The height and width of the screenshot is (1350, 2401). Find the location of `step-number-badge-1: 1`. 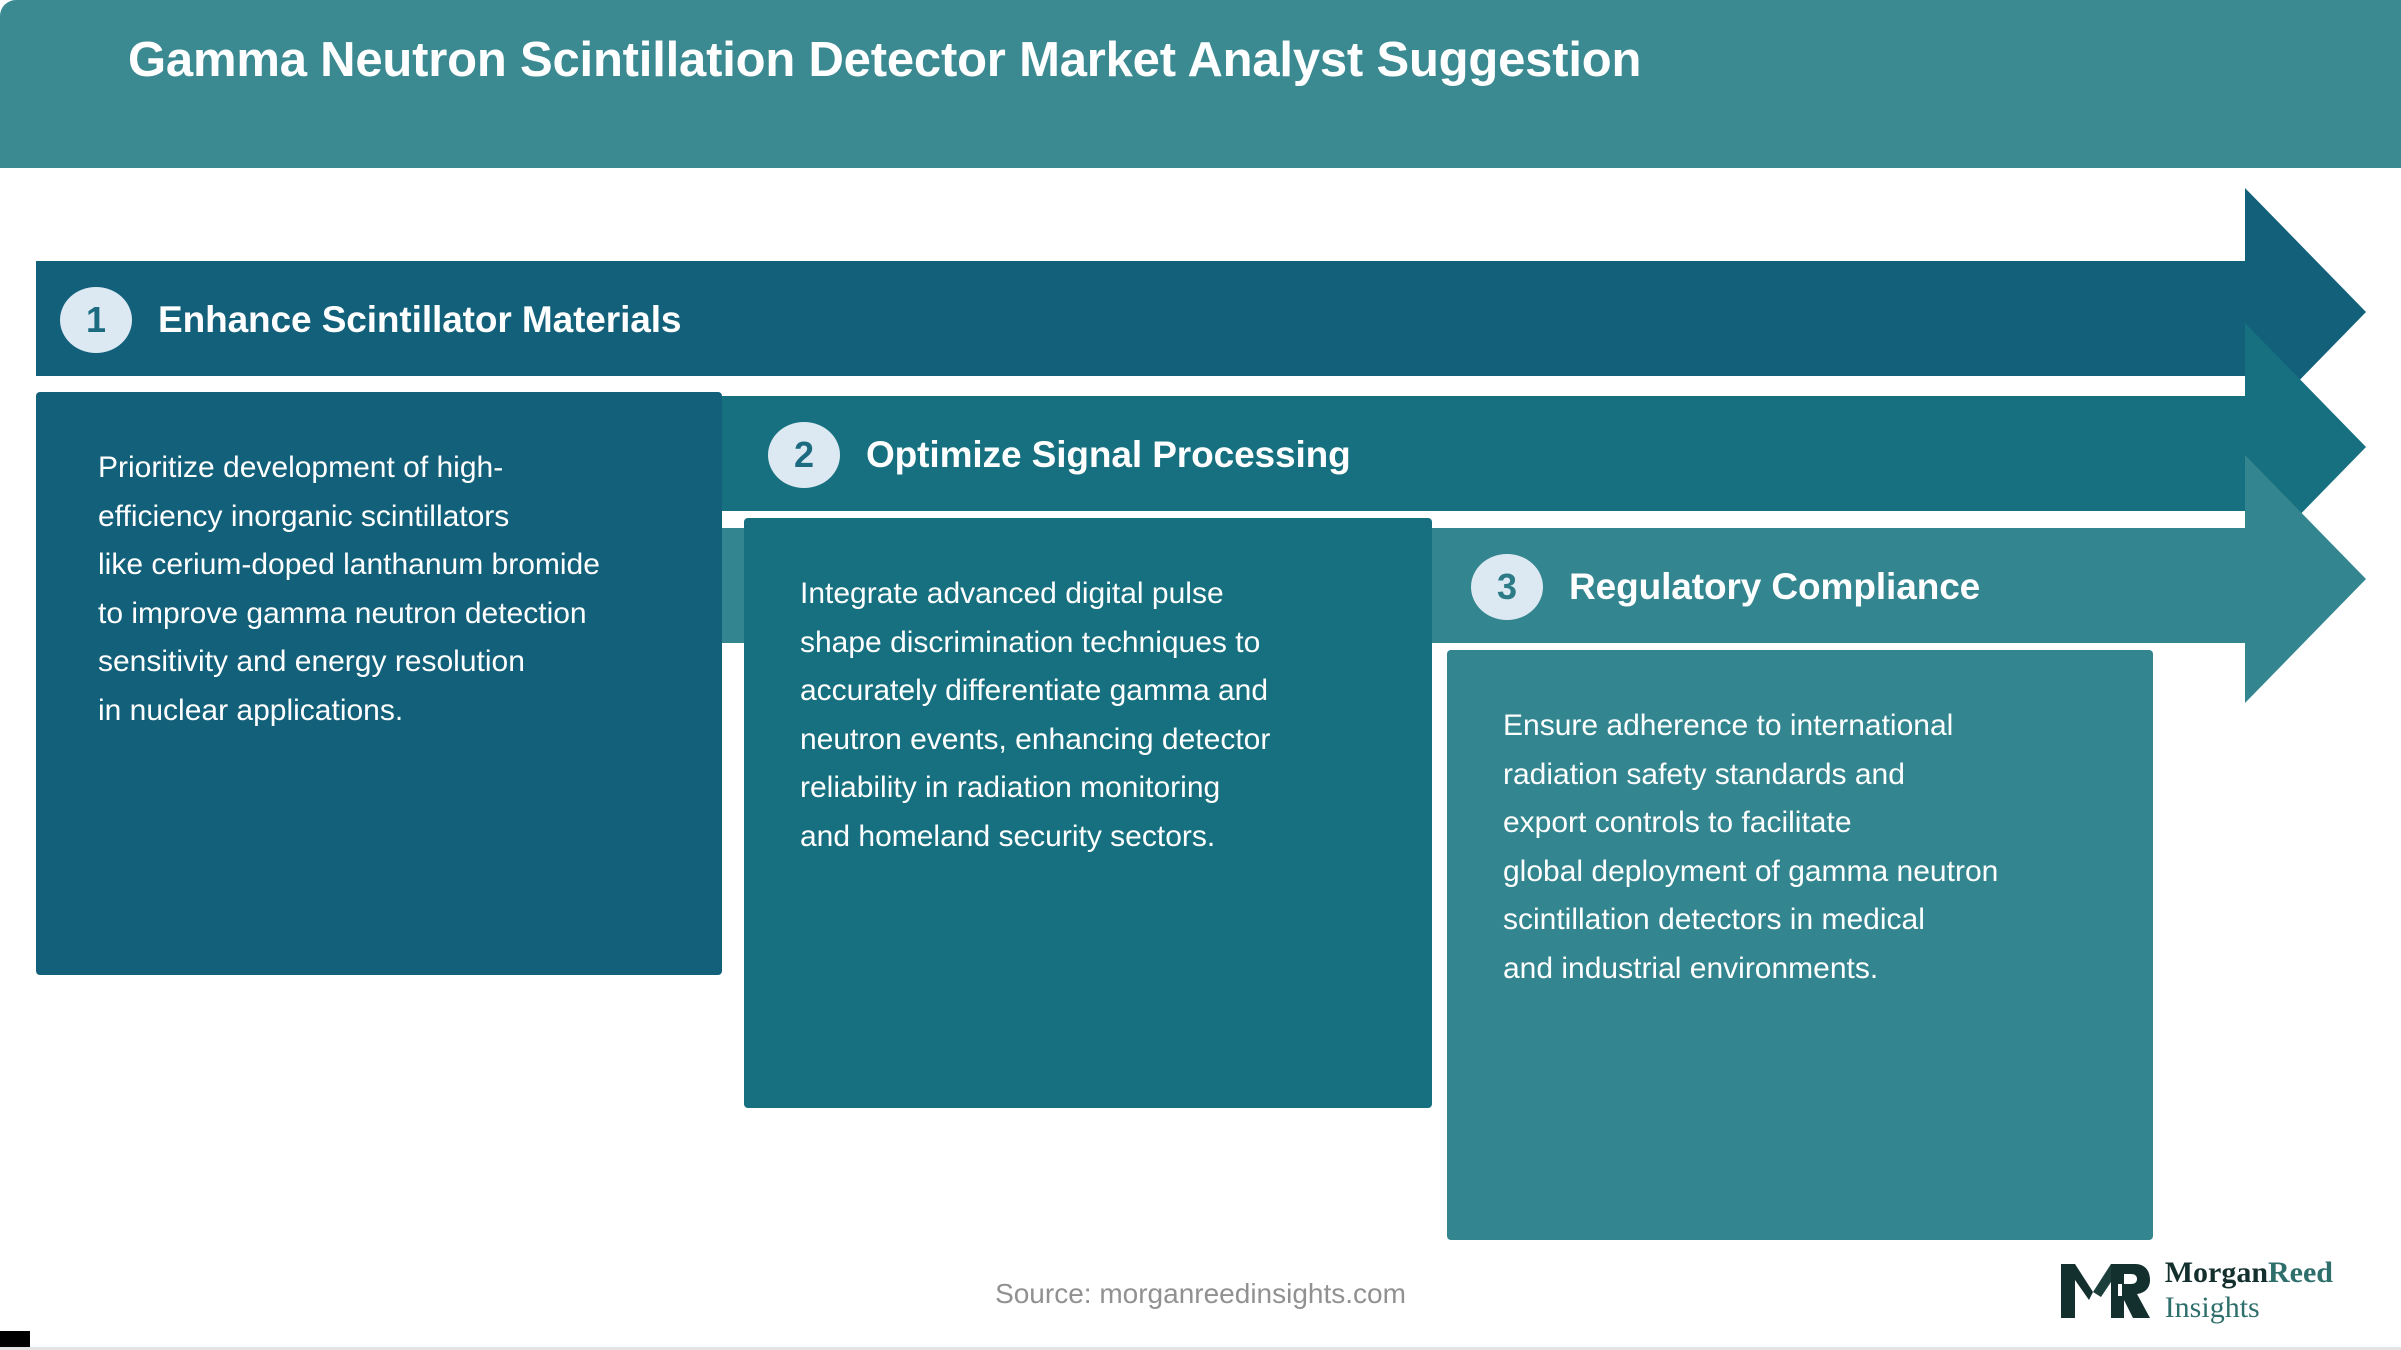

step-number-badge-1: 1 is located at coordinates (96, 319).